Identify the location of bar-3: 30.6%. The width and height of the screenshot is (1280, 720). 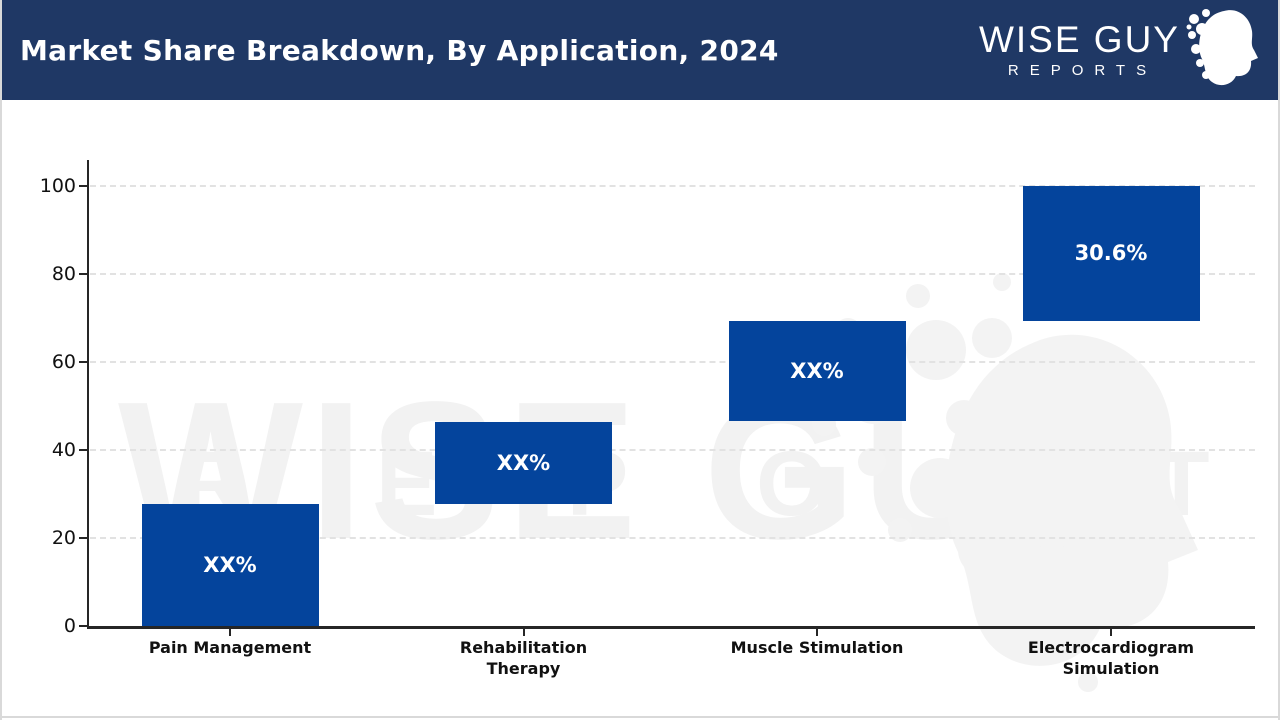
(1111, 253).